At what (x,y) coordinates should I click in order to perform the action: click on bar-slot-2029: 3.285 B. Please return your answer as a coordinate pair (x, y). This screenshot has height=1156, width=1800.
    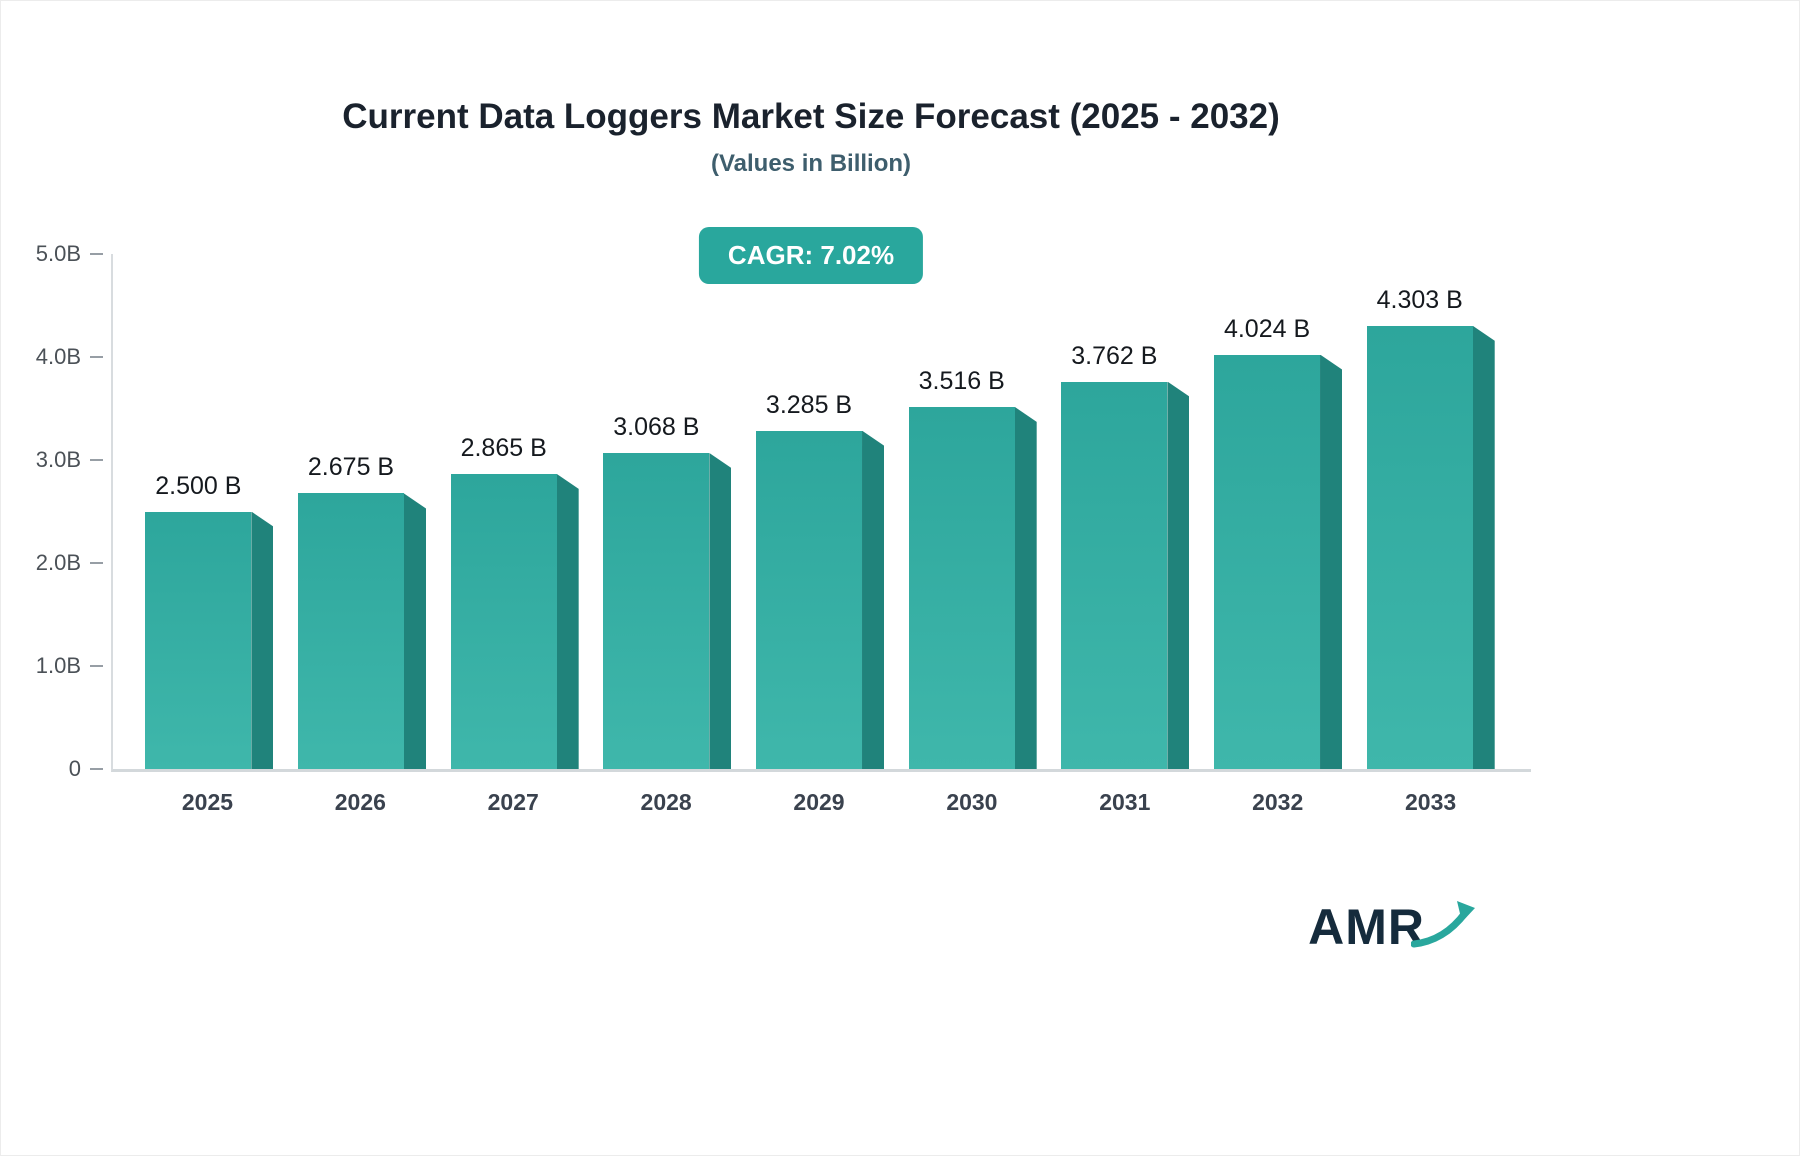
    Looking at the image, I should click on (820, 580).